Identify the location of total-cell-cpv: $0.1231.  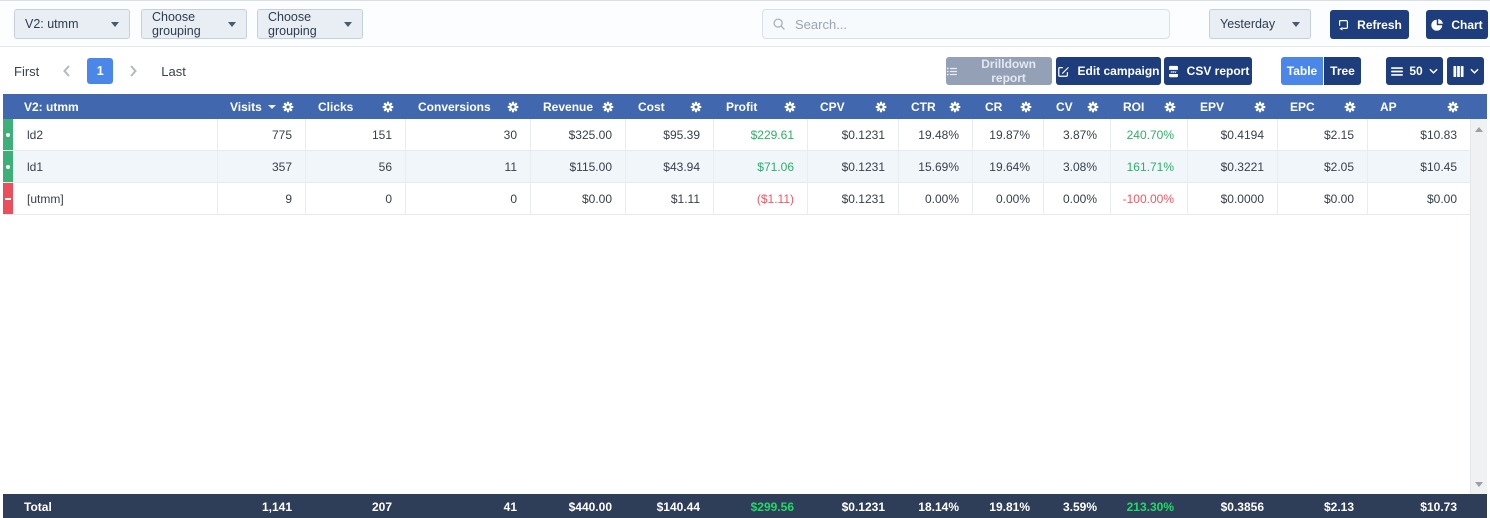
(863, 506).